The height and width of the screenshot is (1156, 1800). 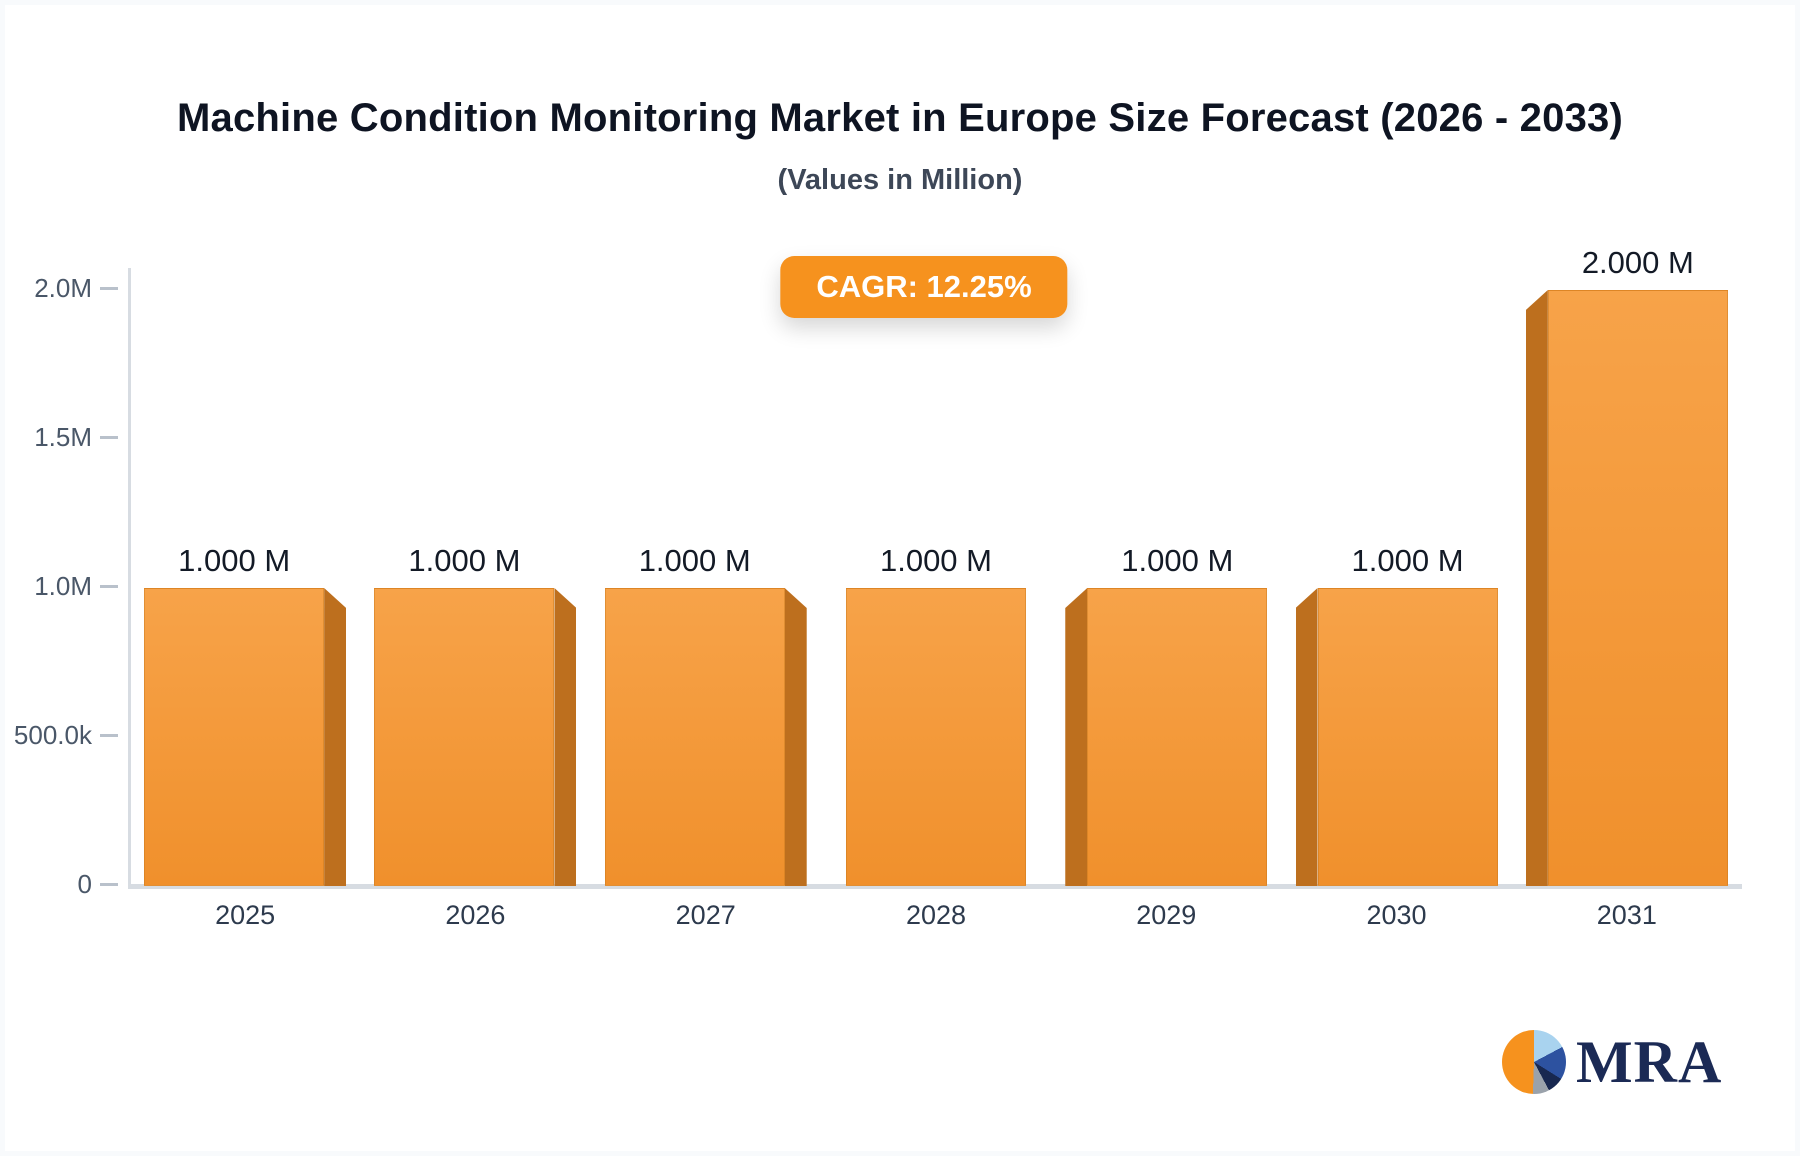 I want to click on bar-2031: 2.000 M, so click(x=1626, y=565).